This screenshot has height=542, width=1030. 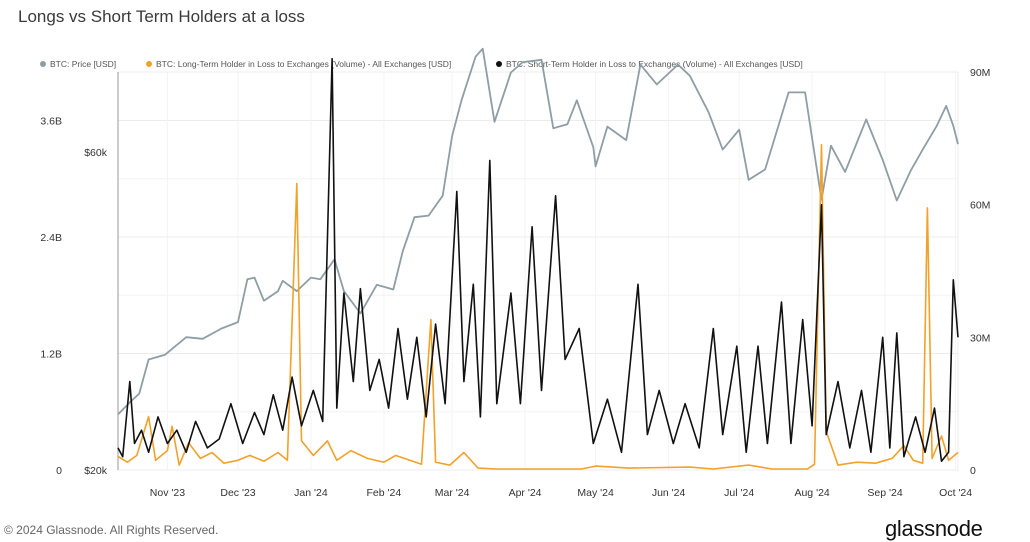 What do you see at coordinates (525, 493) in the screenshot?
I see `x-axis-tick: Apr '24` at bounding box center [525, 493].